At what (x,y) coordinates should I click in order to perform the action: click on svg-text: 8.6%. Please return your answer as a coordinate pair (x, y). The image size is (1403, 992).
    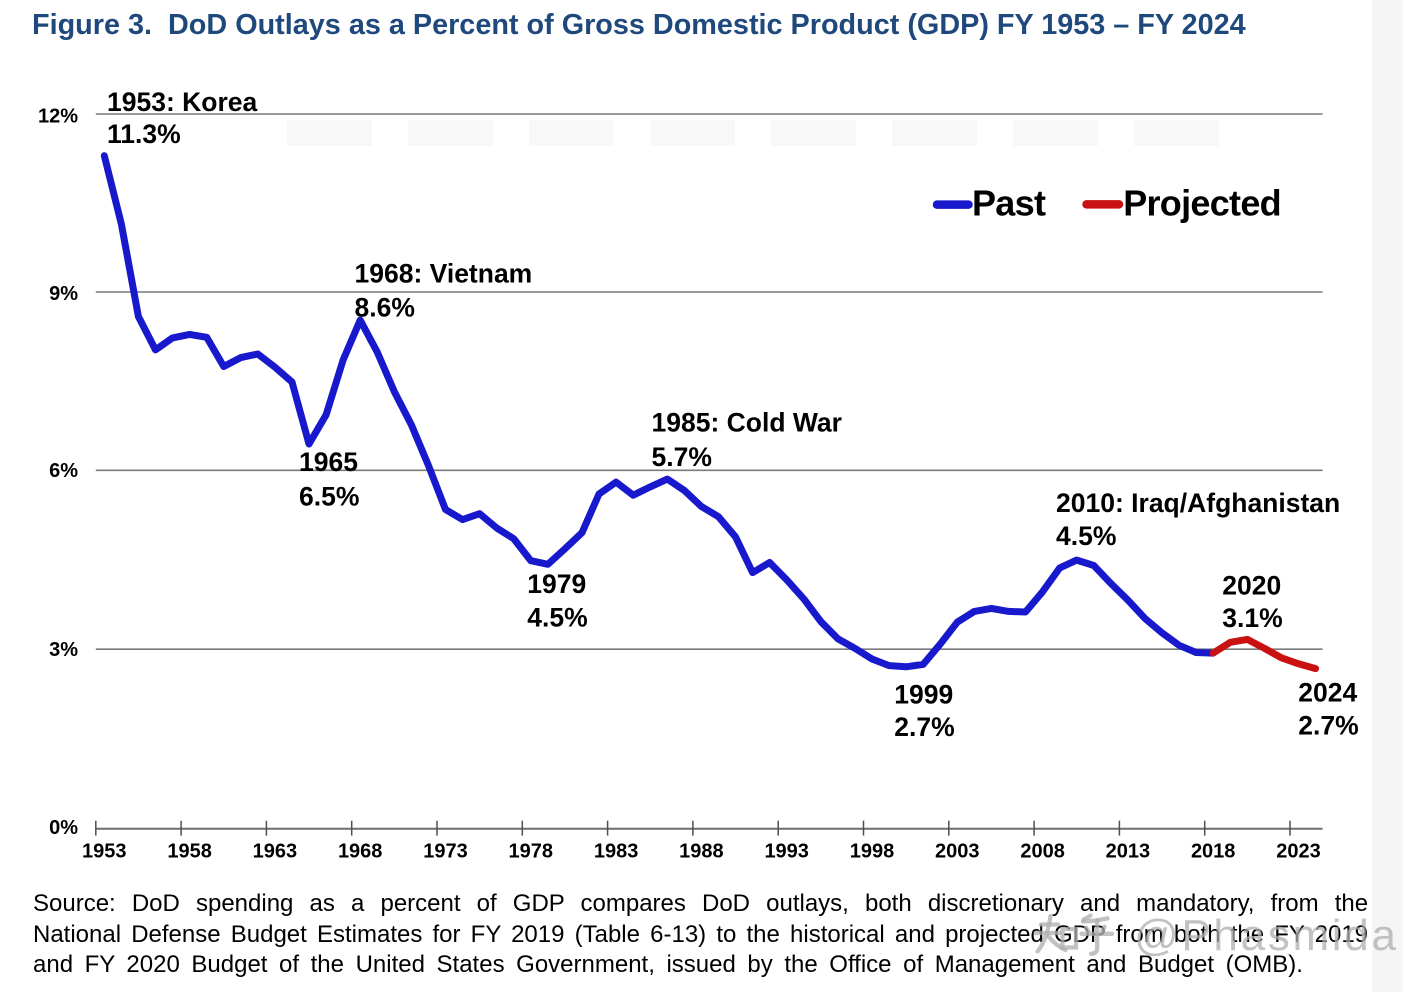
    Looking at the image, I should click on (385, 308).